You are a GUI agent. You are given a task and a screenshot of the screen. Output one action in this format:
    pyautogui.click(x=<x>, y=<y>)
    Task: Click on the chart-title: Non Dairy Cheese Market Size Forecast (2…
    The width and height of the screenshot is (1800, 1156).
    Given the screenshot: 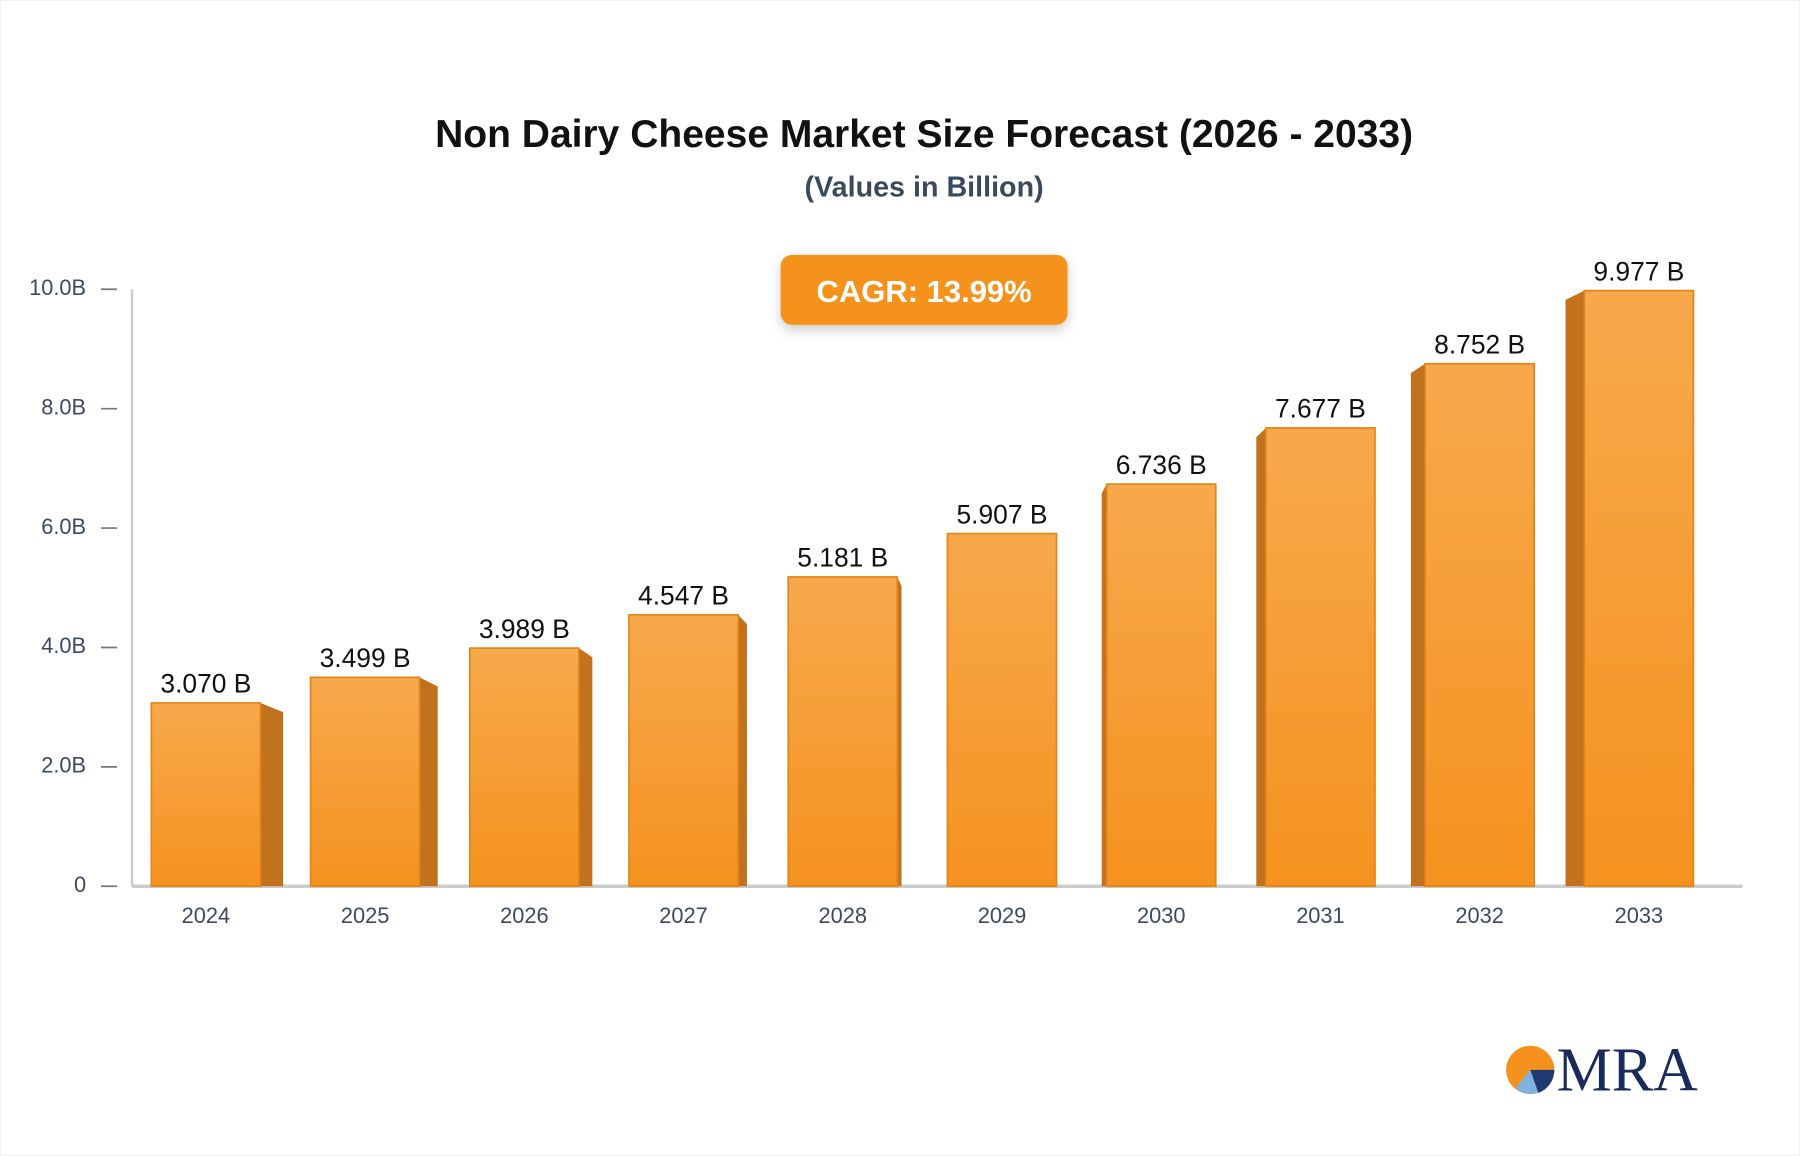 What is the action you would take?
    pyautogui.click(x=924, y=134)
    